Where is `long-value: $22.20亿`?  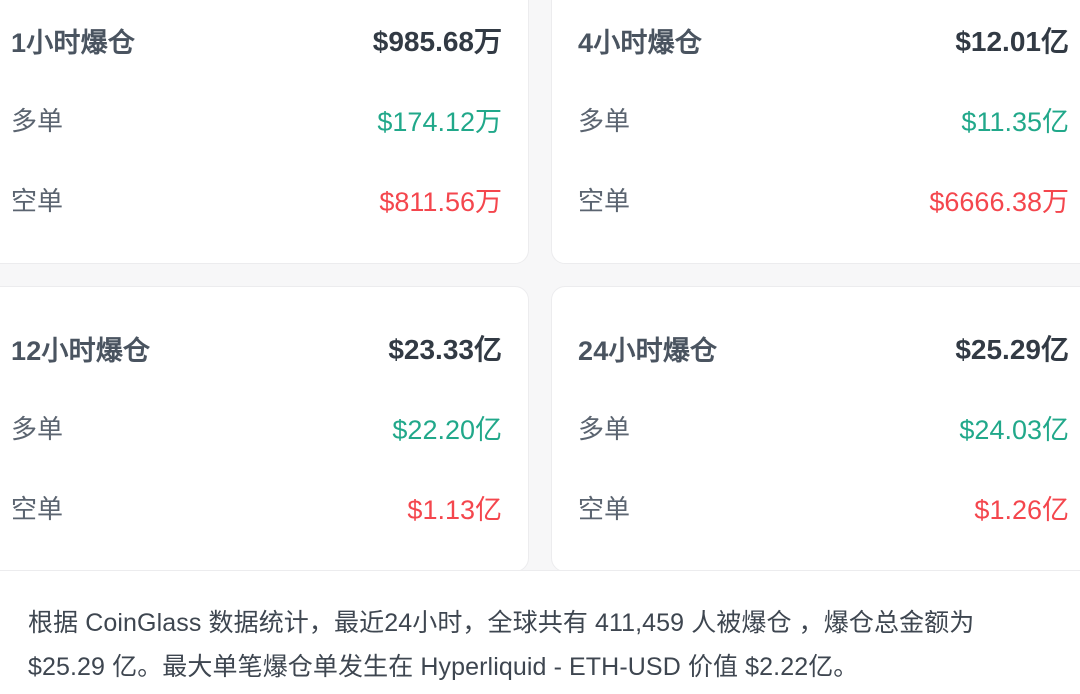
long-value: $22.20亿 is located at coordinates (447, 429).